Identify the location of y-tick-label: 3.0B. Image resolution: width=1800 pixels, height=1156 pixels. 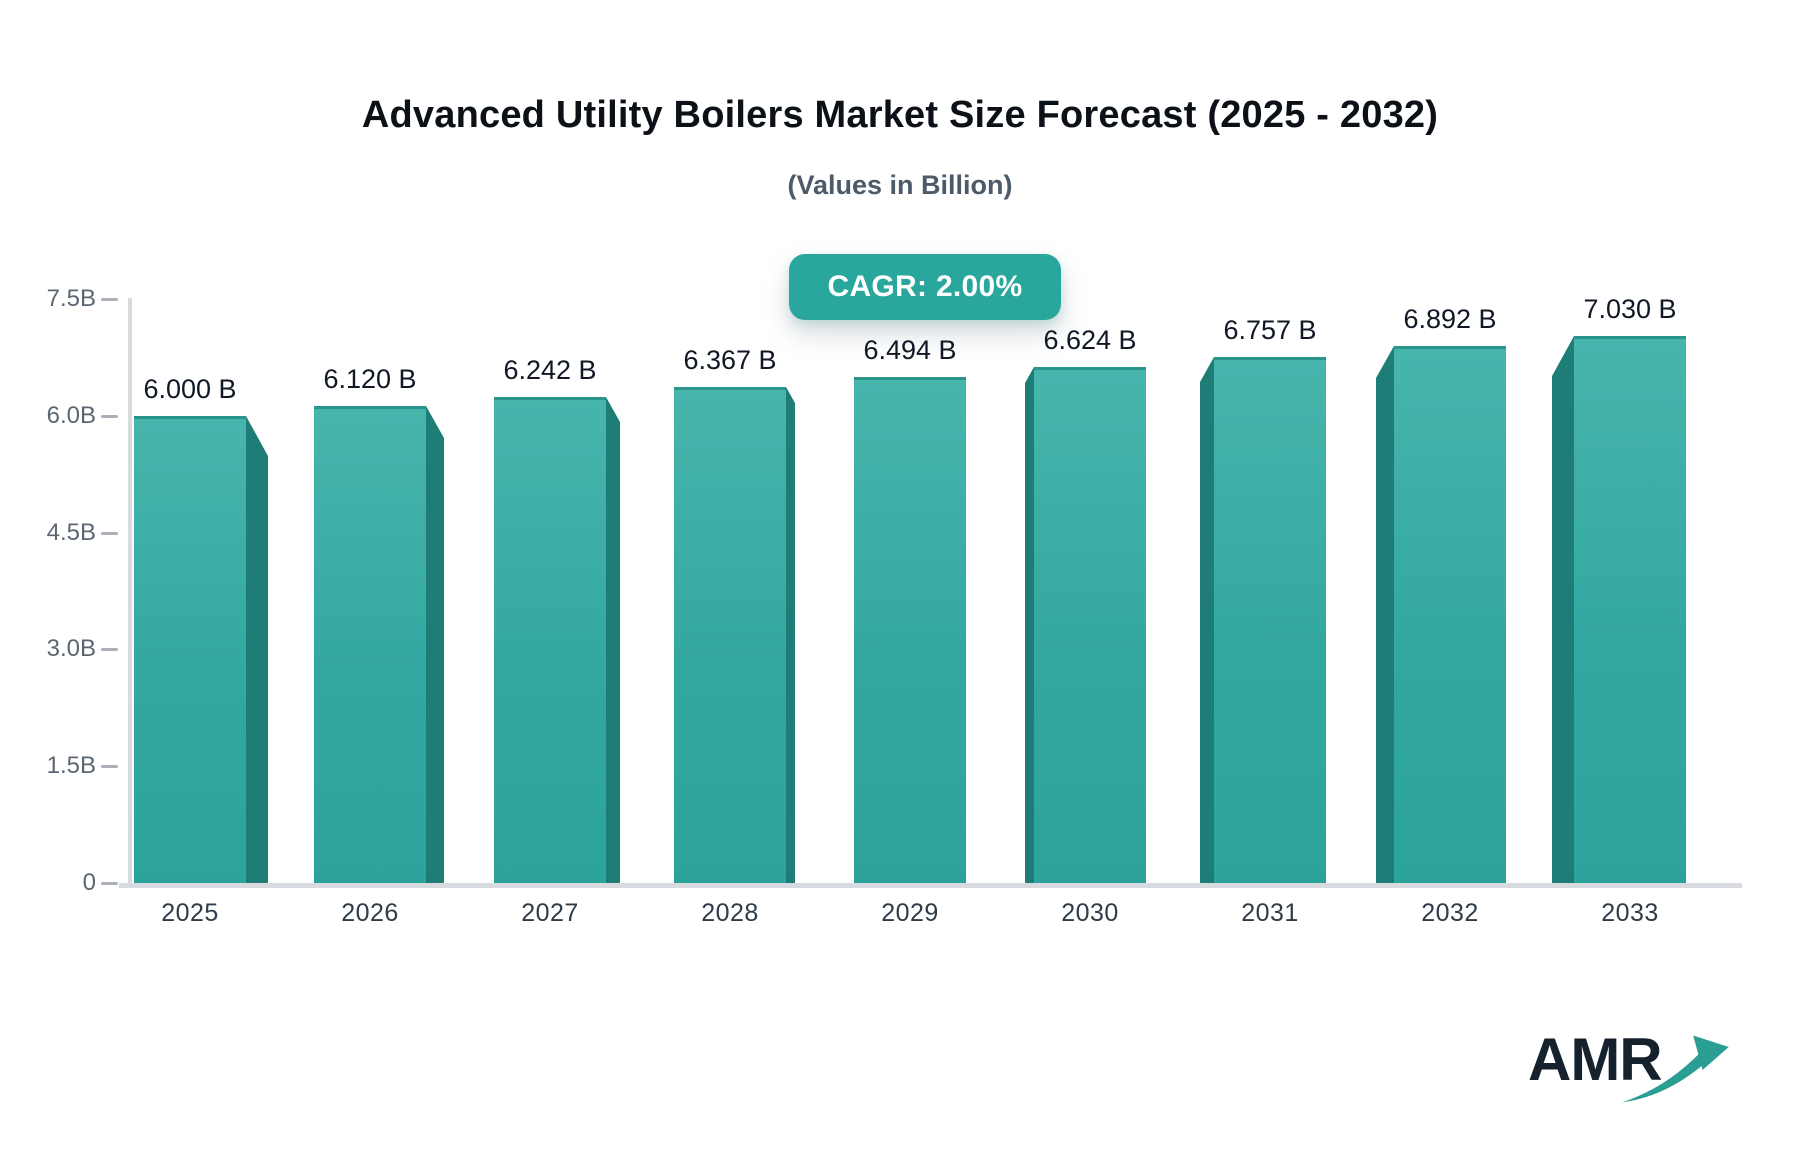
(71, 649).